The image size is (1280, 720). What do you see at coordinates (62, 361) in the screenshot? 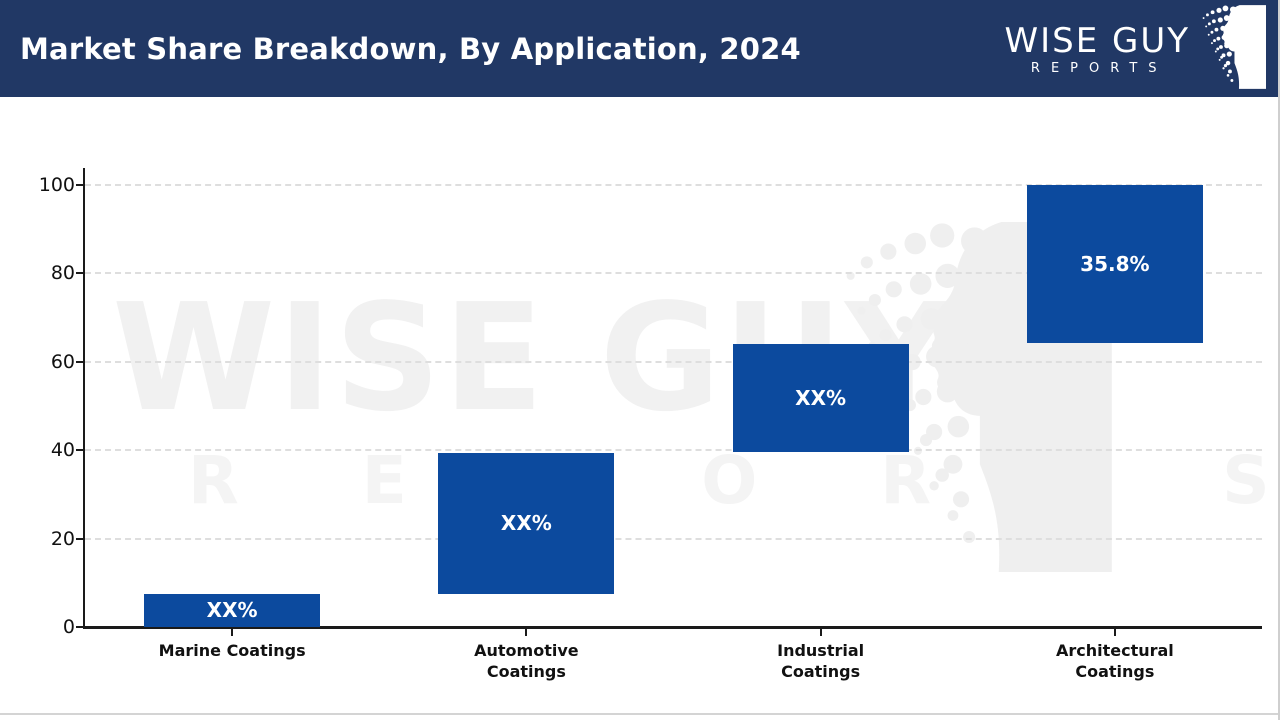
I see `y-tick-label: 60` at bounding box center [62, 361].